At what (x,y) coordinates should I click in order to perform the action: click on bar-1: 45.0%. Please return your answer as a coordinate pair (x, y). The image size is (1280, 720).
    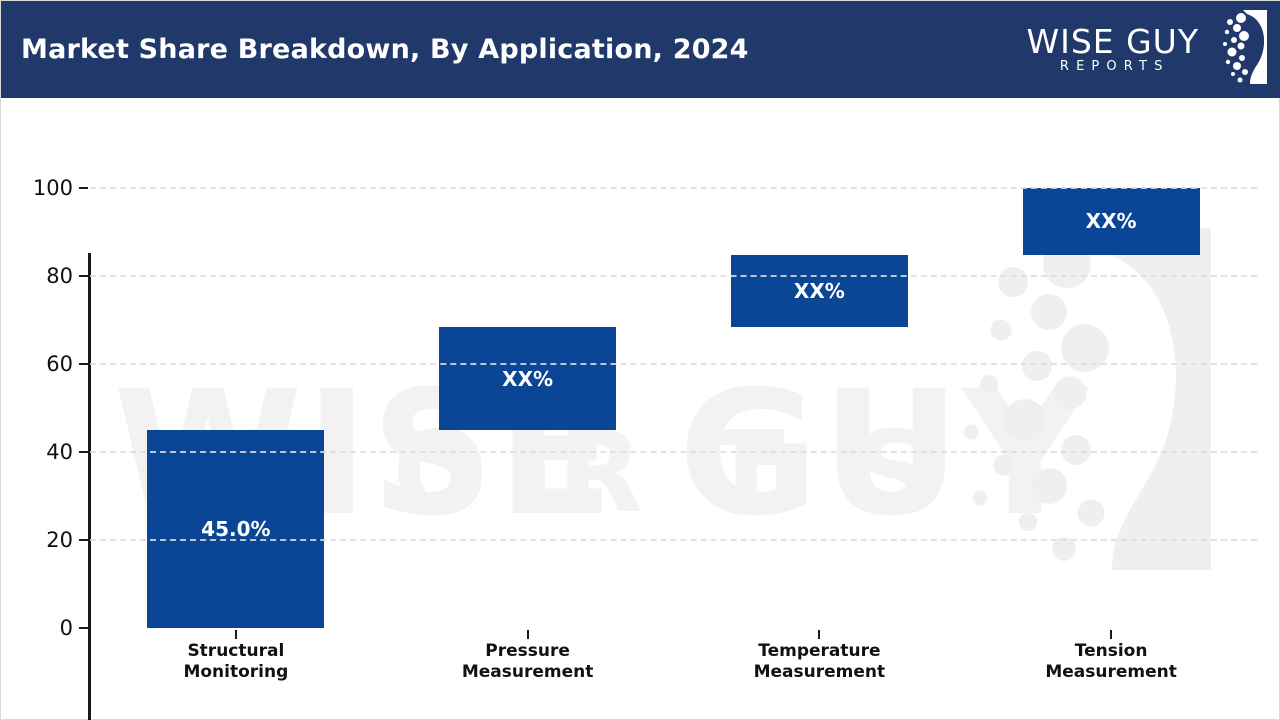
    Looking at the image, I should click on (236, 529).